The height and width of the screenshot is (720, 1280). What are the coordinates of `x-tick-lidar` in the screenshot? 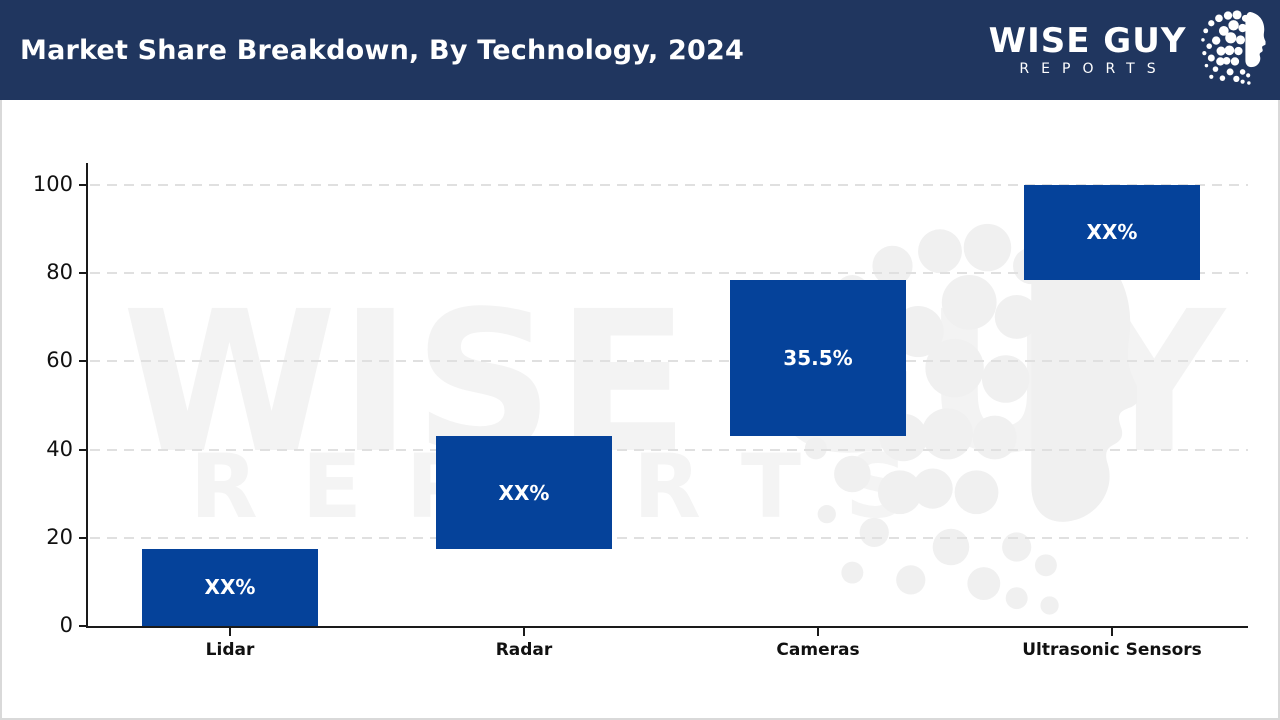 It's located at (230, 632).